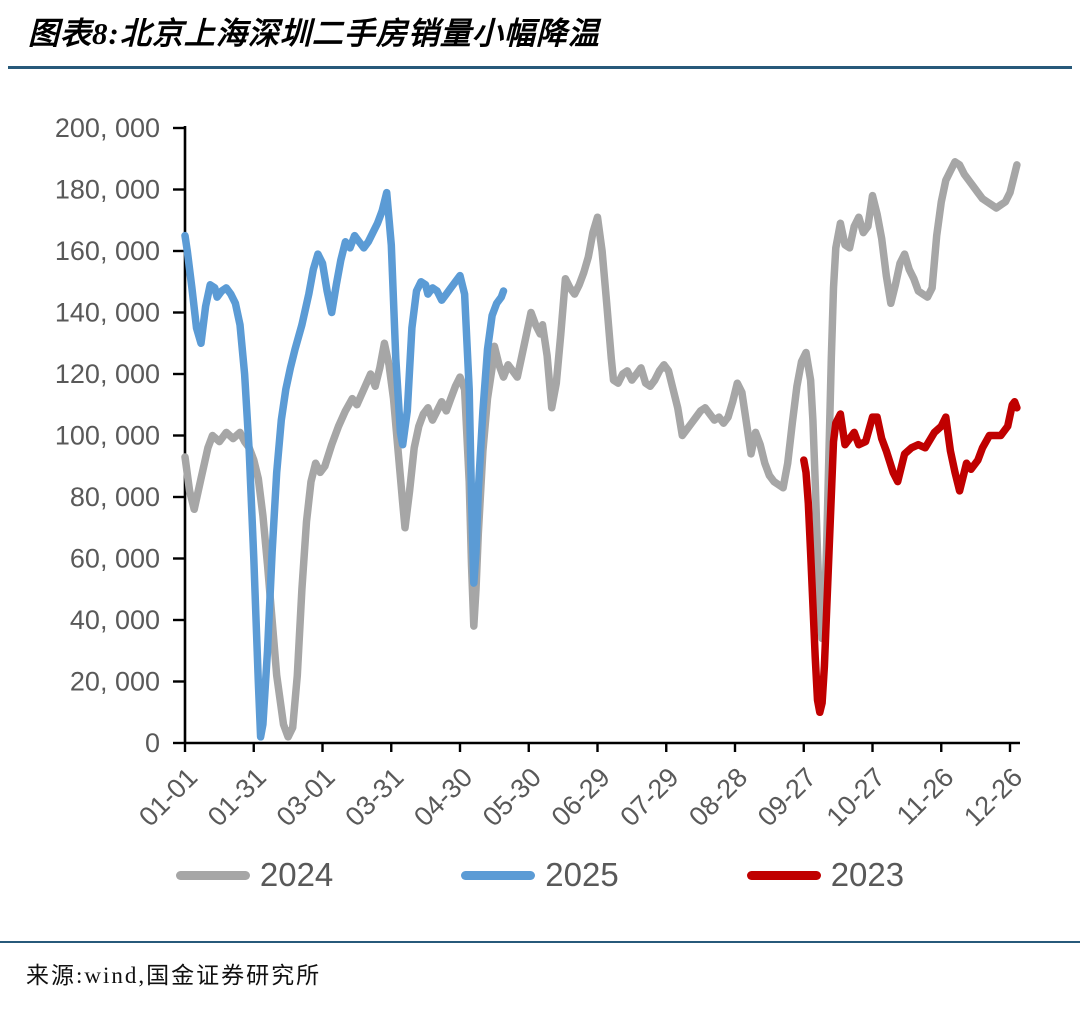 The height and width of the screenshot is (1009, 1080). I want to click on footer-divider, so click(540, 942).